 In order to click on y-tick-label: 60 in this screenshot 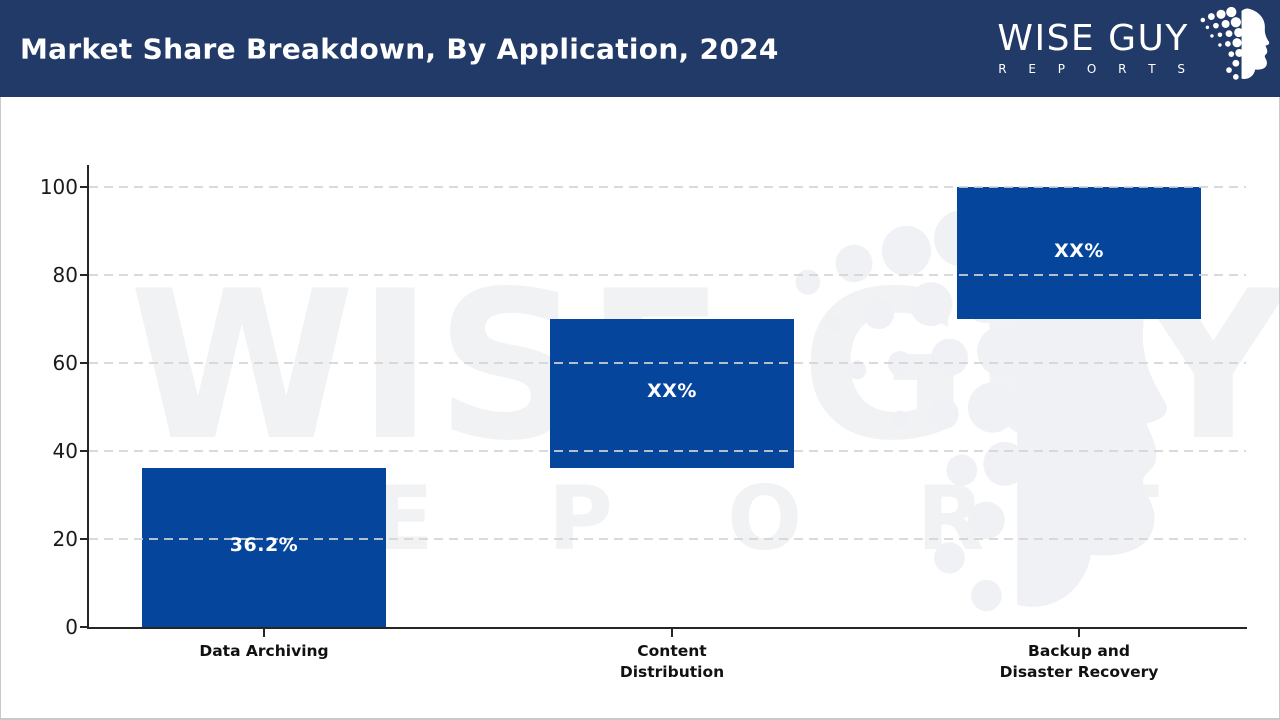, I will do `click(65, 363)`.